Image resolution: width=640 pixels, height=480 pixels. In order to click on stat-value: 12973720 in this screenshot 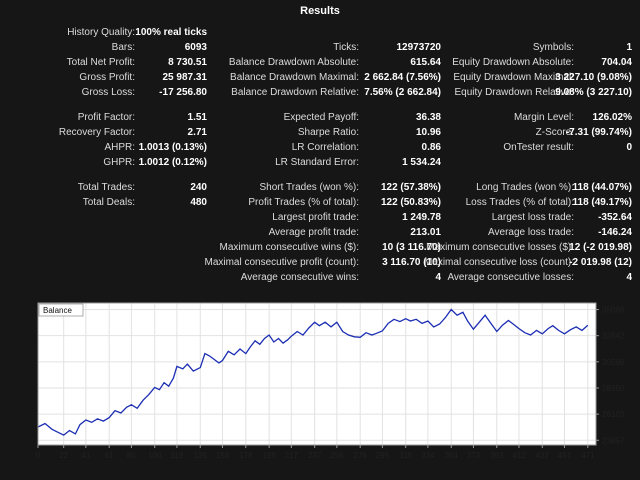, I will do `click(419, 47)`.